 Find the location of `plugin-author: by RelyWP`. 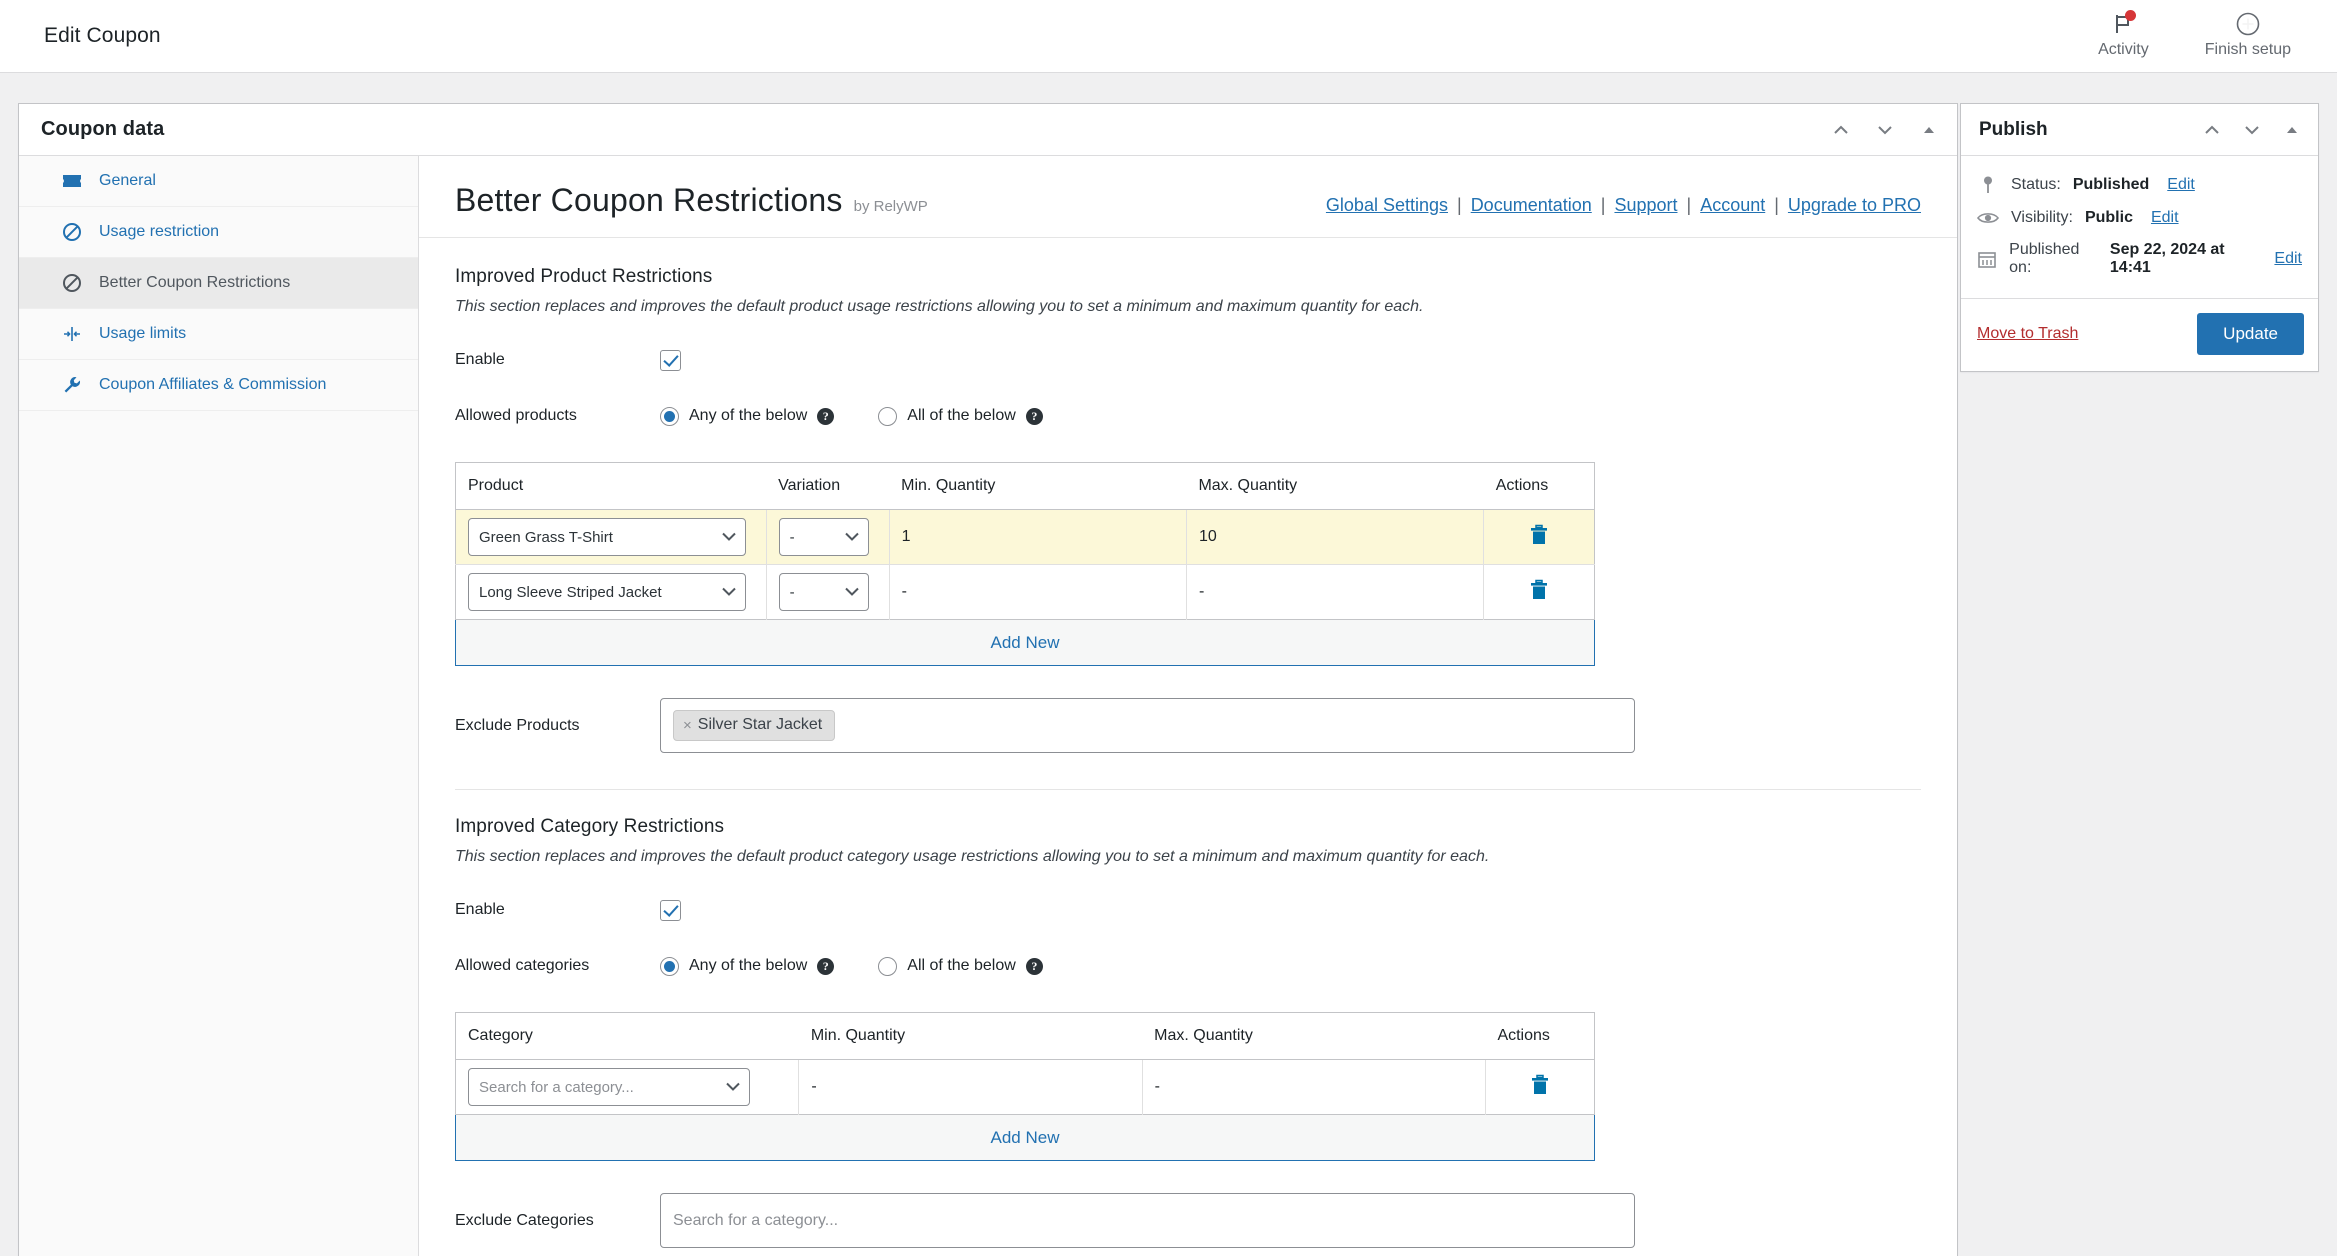

plugin-author: by RelyWP is located at coordinates (890, 206).